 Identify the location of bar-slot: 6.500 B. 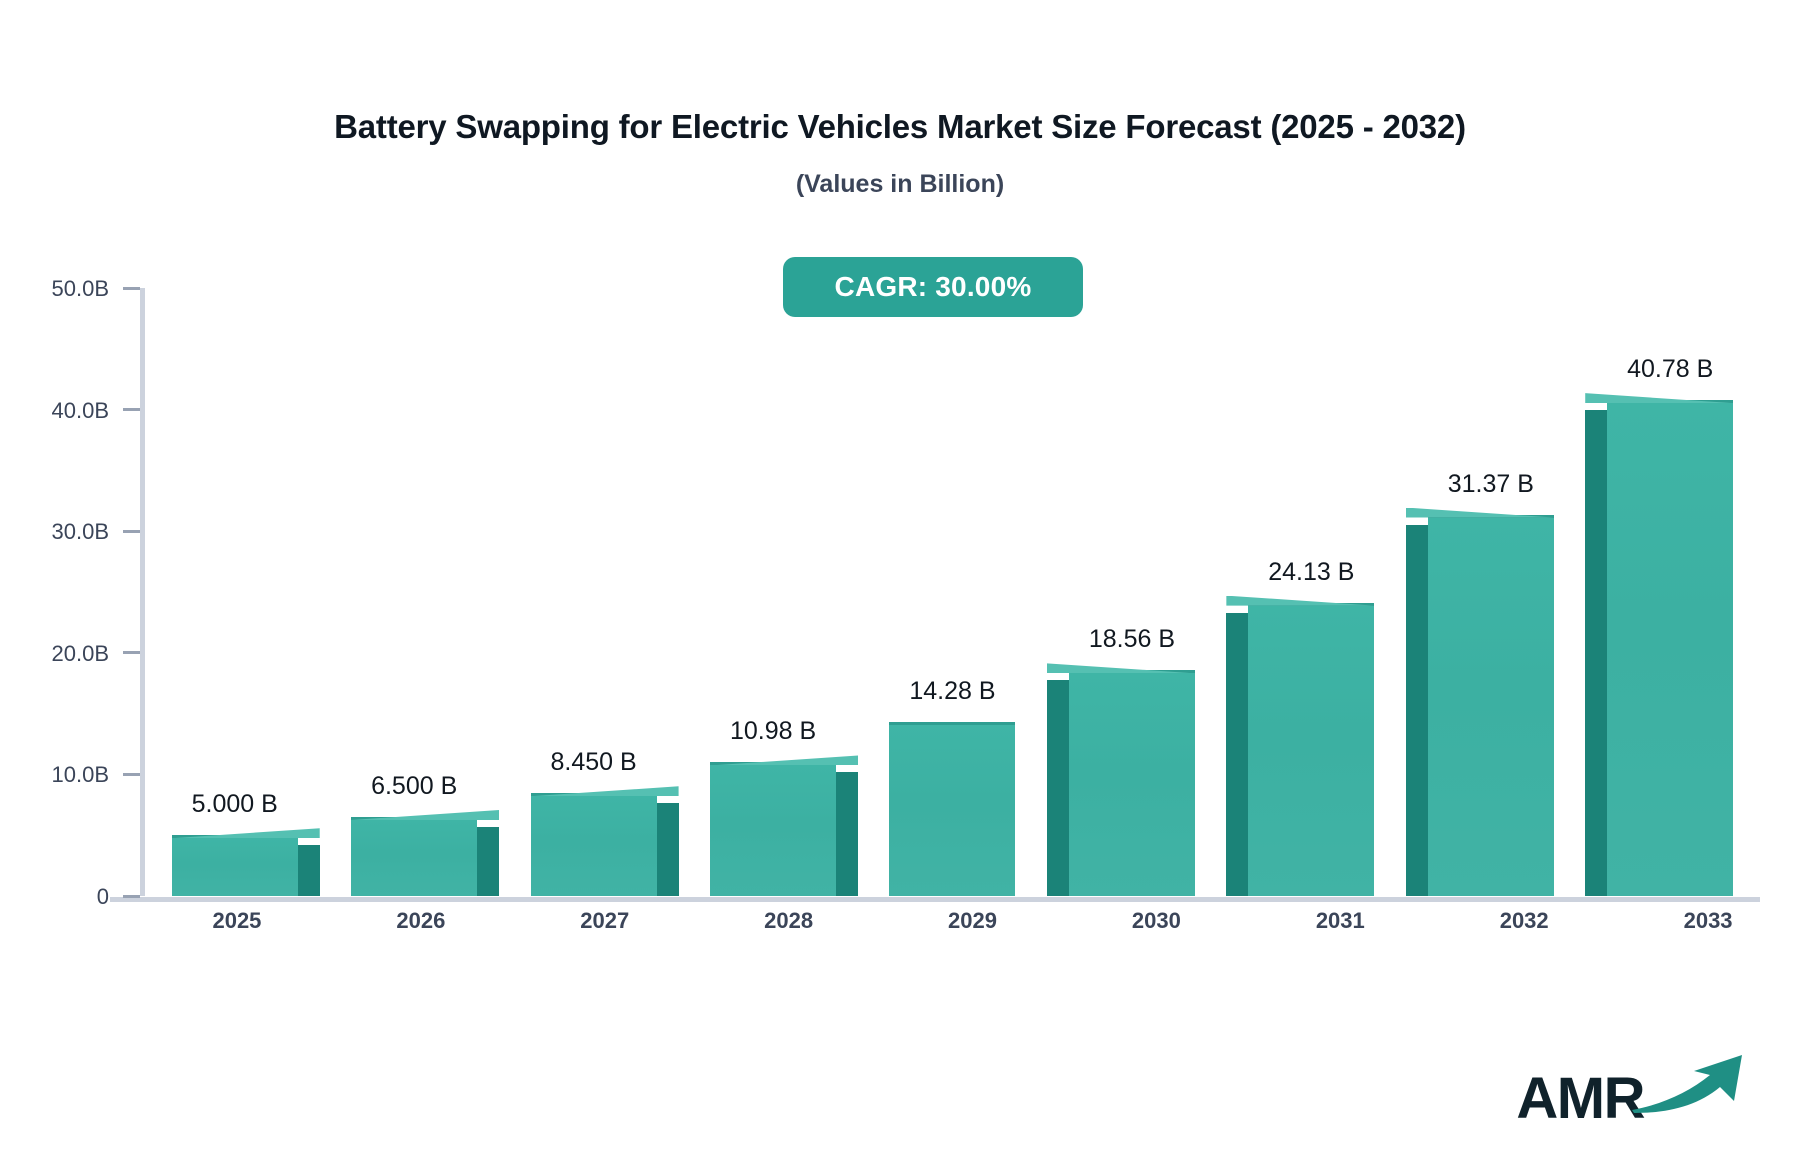
(413, 592).